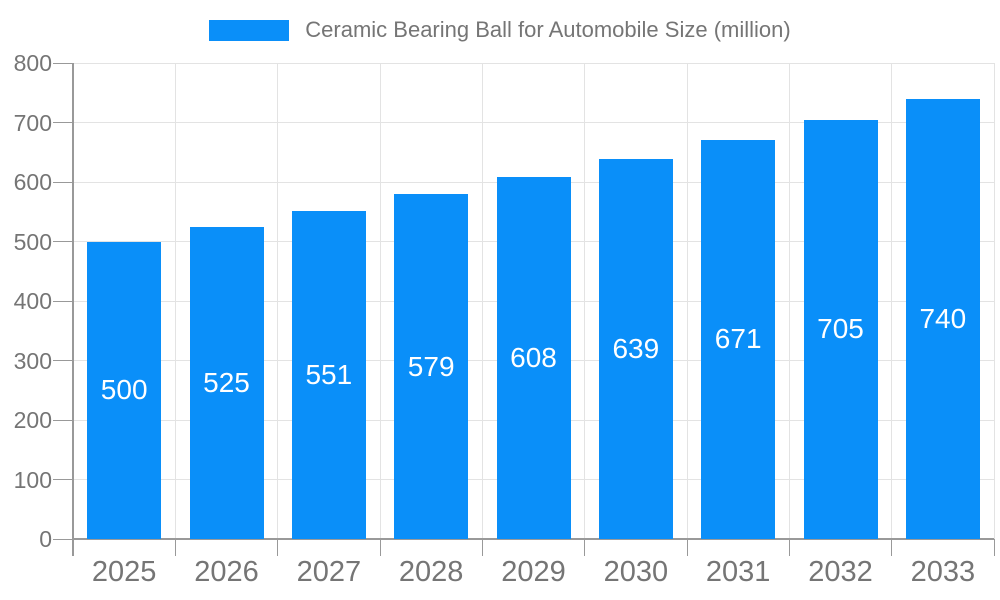 This screenshot has height=600, width=1000. Describe the element at coordinates (738, 572) in the screenshot. I see `x-axis-label: 2031` at that location.